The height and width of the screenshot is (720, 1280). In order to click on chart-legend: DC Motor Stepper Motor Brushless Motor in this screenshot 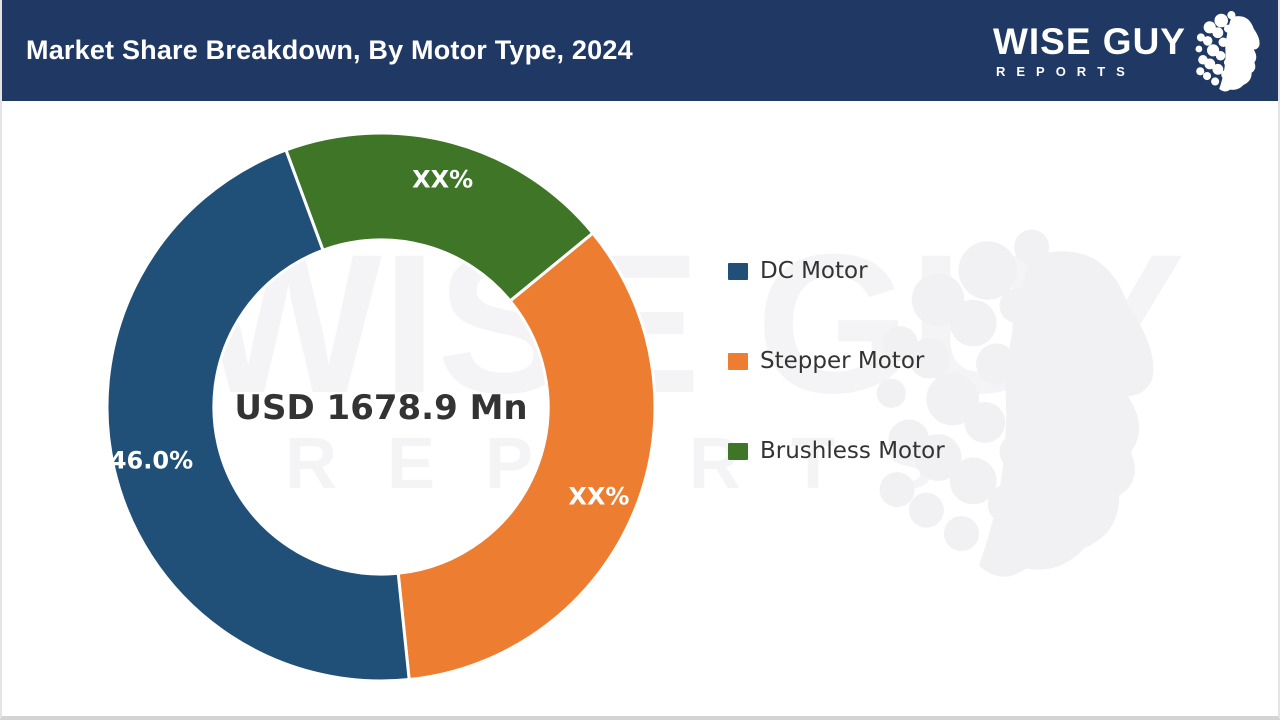, I will do `click(836, 392)`.